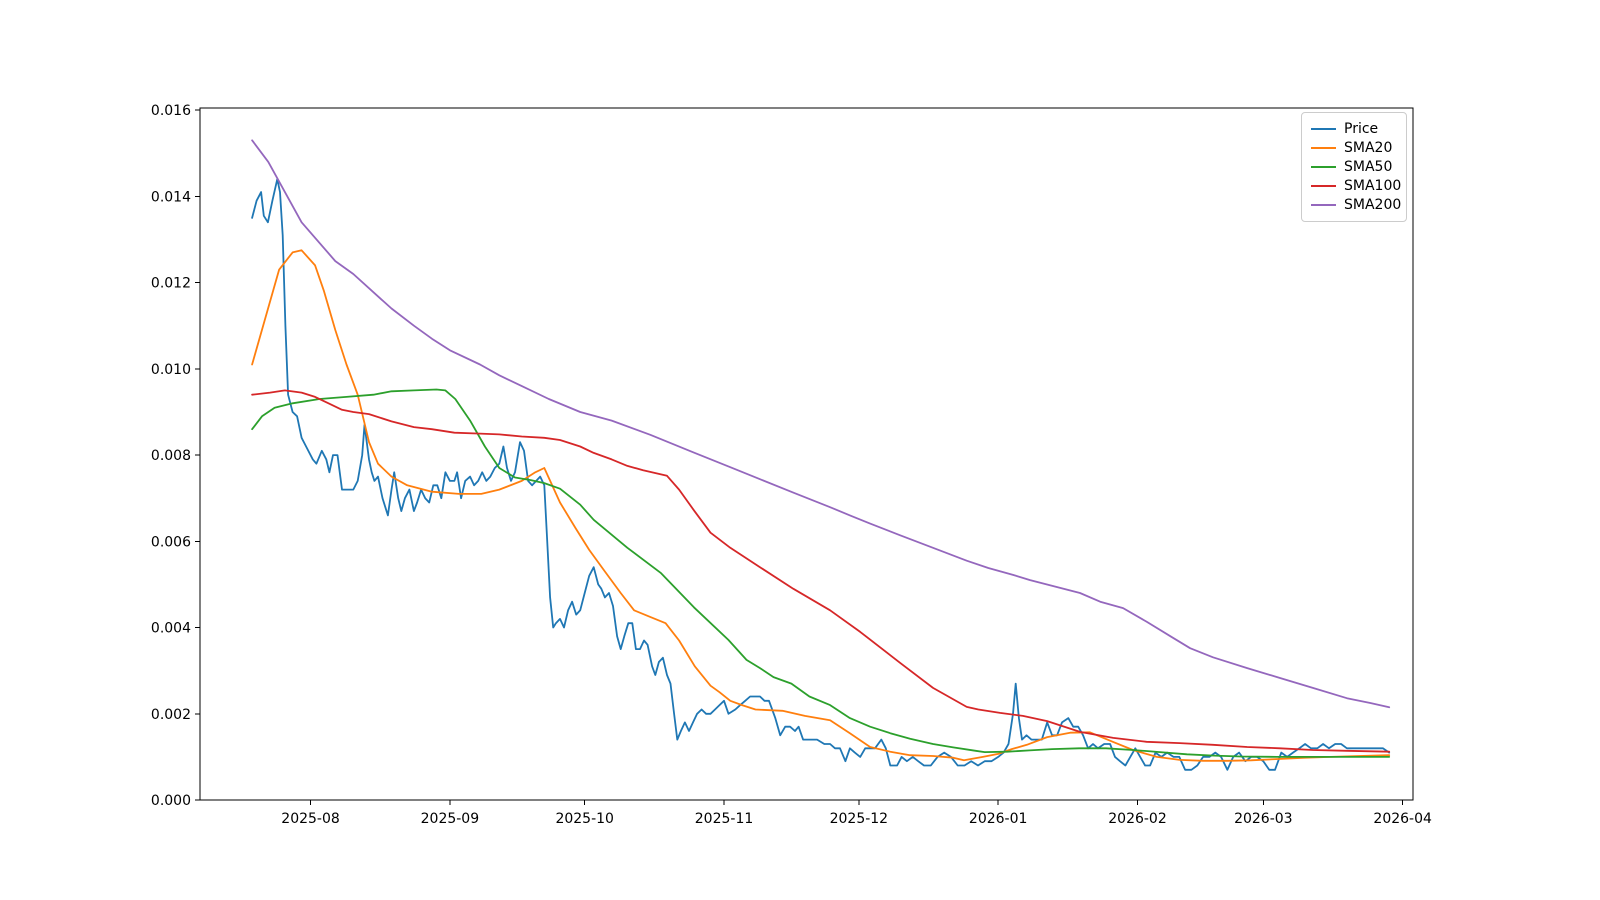 The image size is (1600, 900). I want to click on legend: Price SMA20 SMA50 SMA100 SMA200, so click(1354, 167).